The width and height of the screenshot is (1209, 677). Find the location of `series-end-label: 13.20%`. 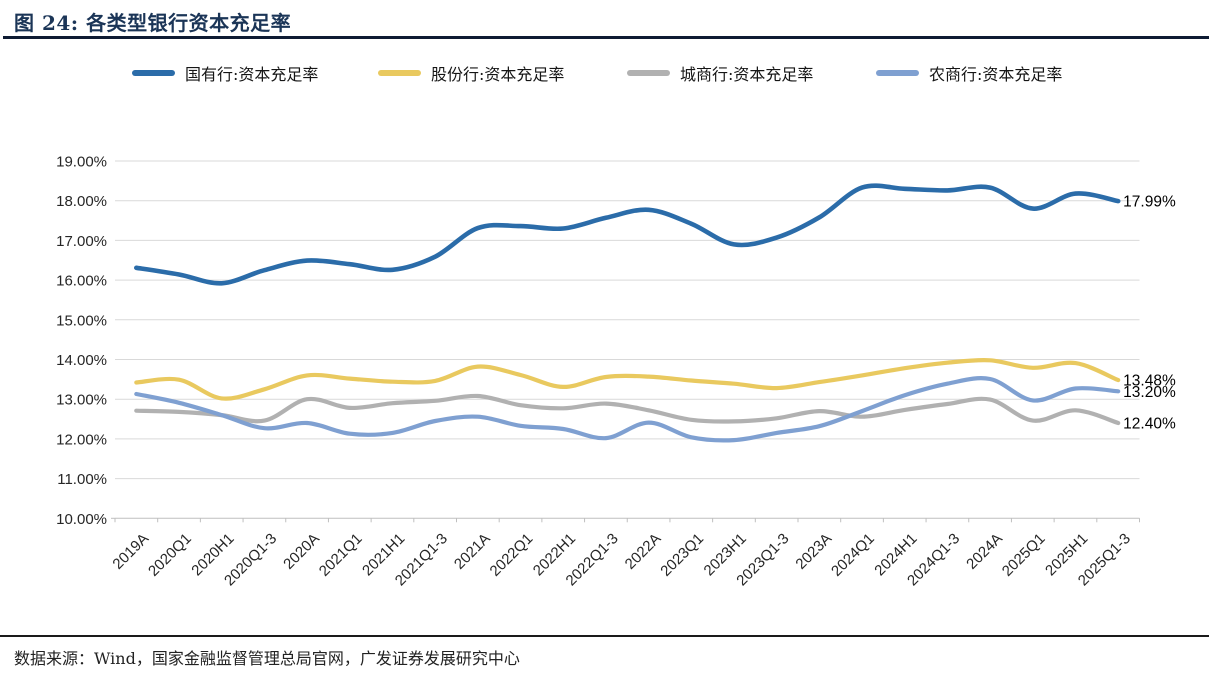

series-end-label: 13.20% is located at coordinates (1149, 392).